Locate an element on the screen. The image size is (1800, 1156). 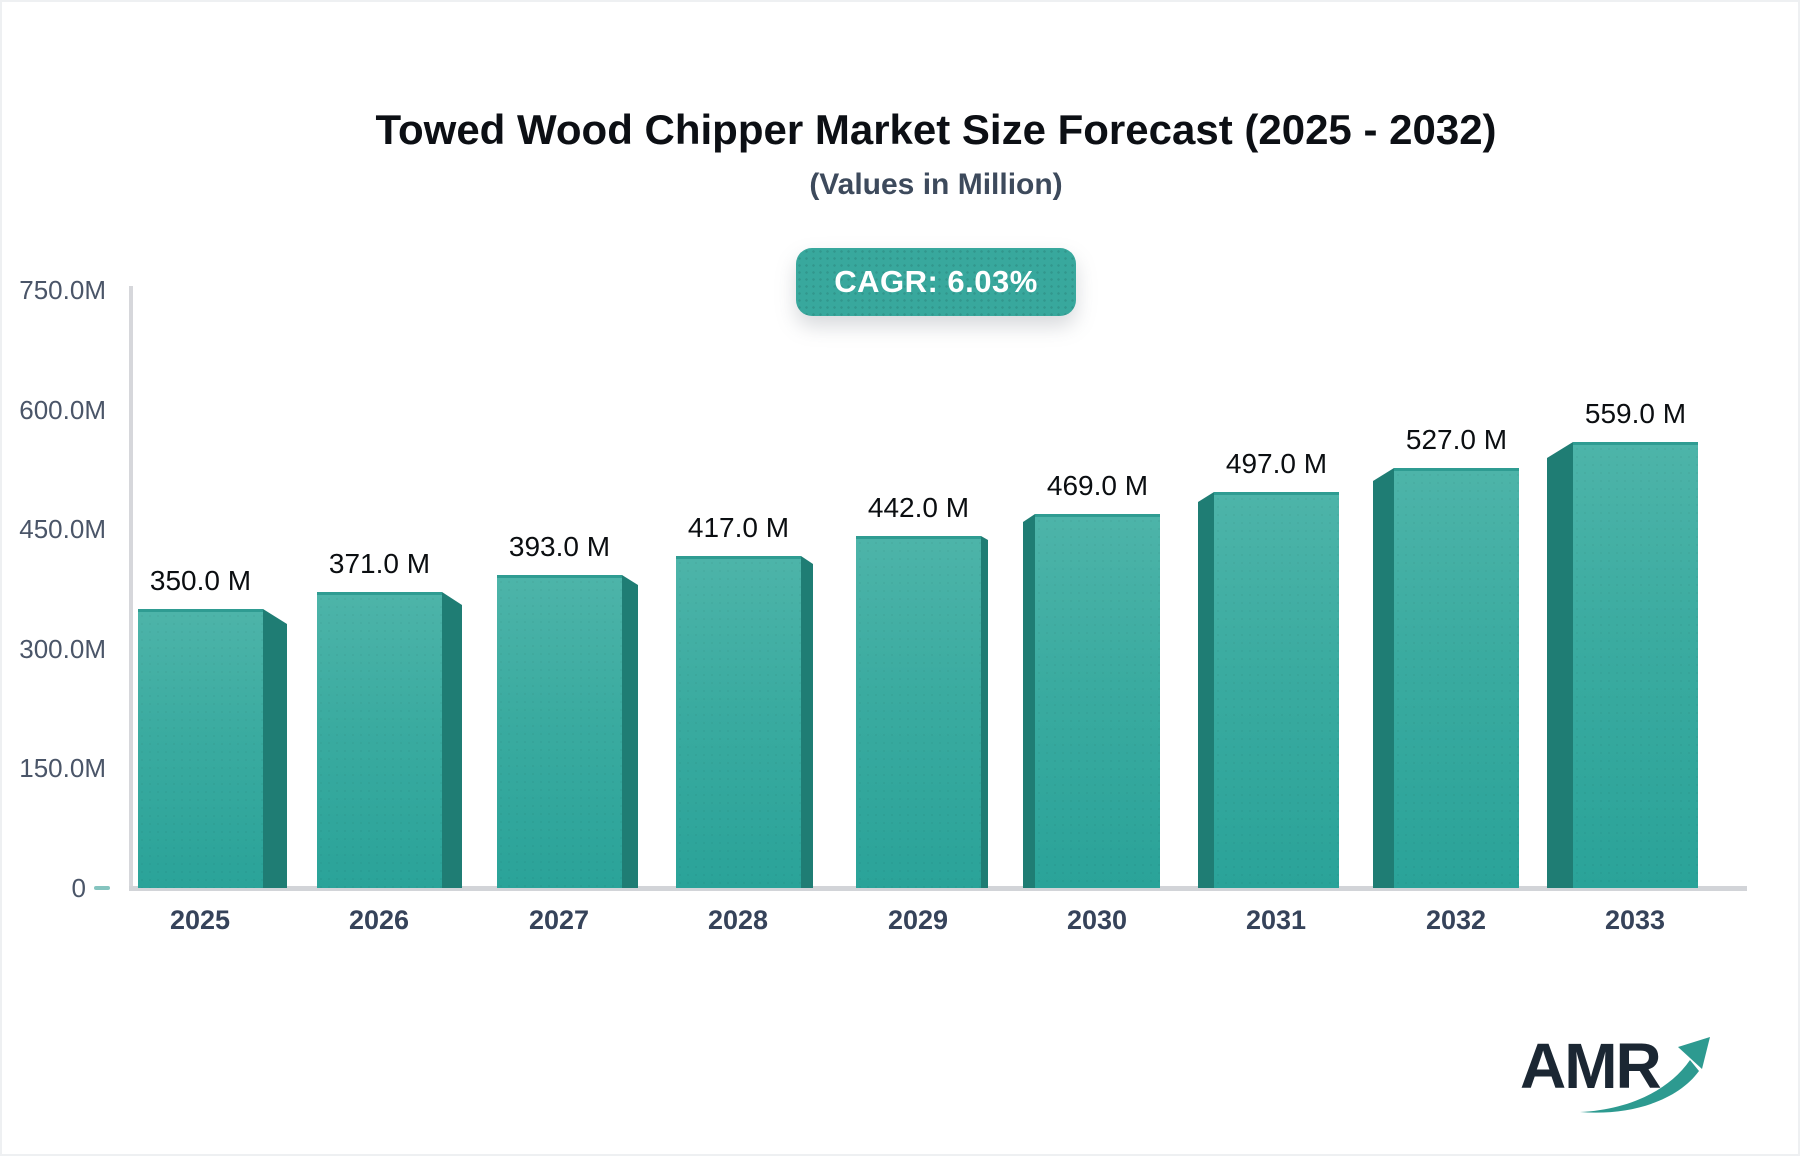
bar-value-label: 527.0 M is located at coordinates (1456, 439).